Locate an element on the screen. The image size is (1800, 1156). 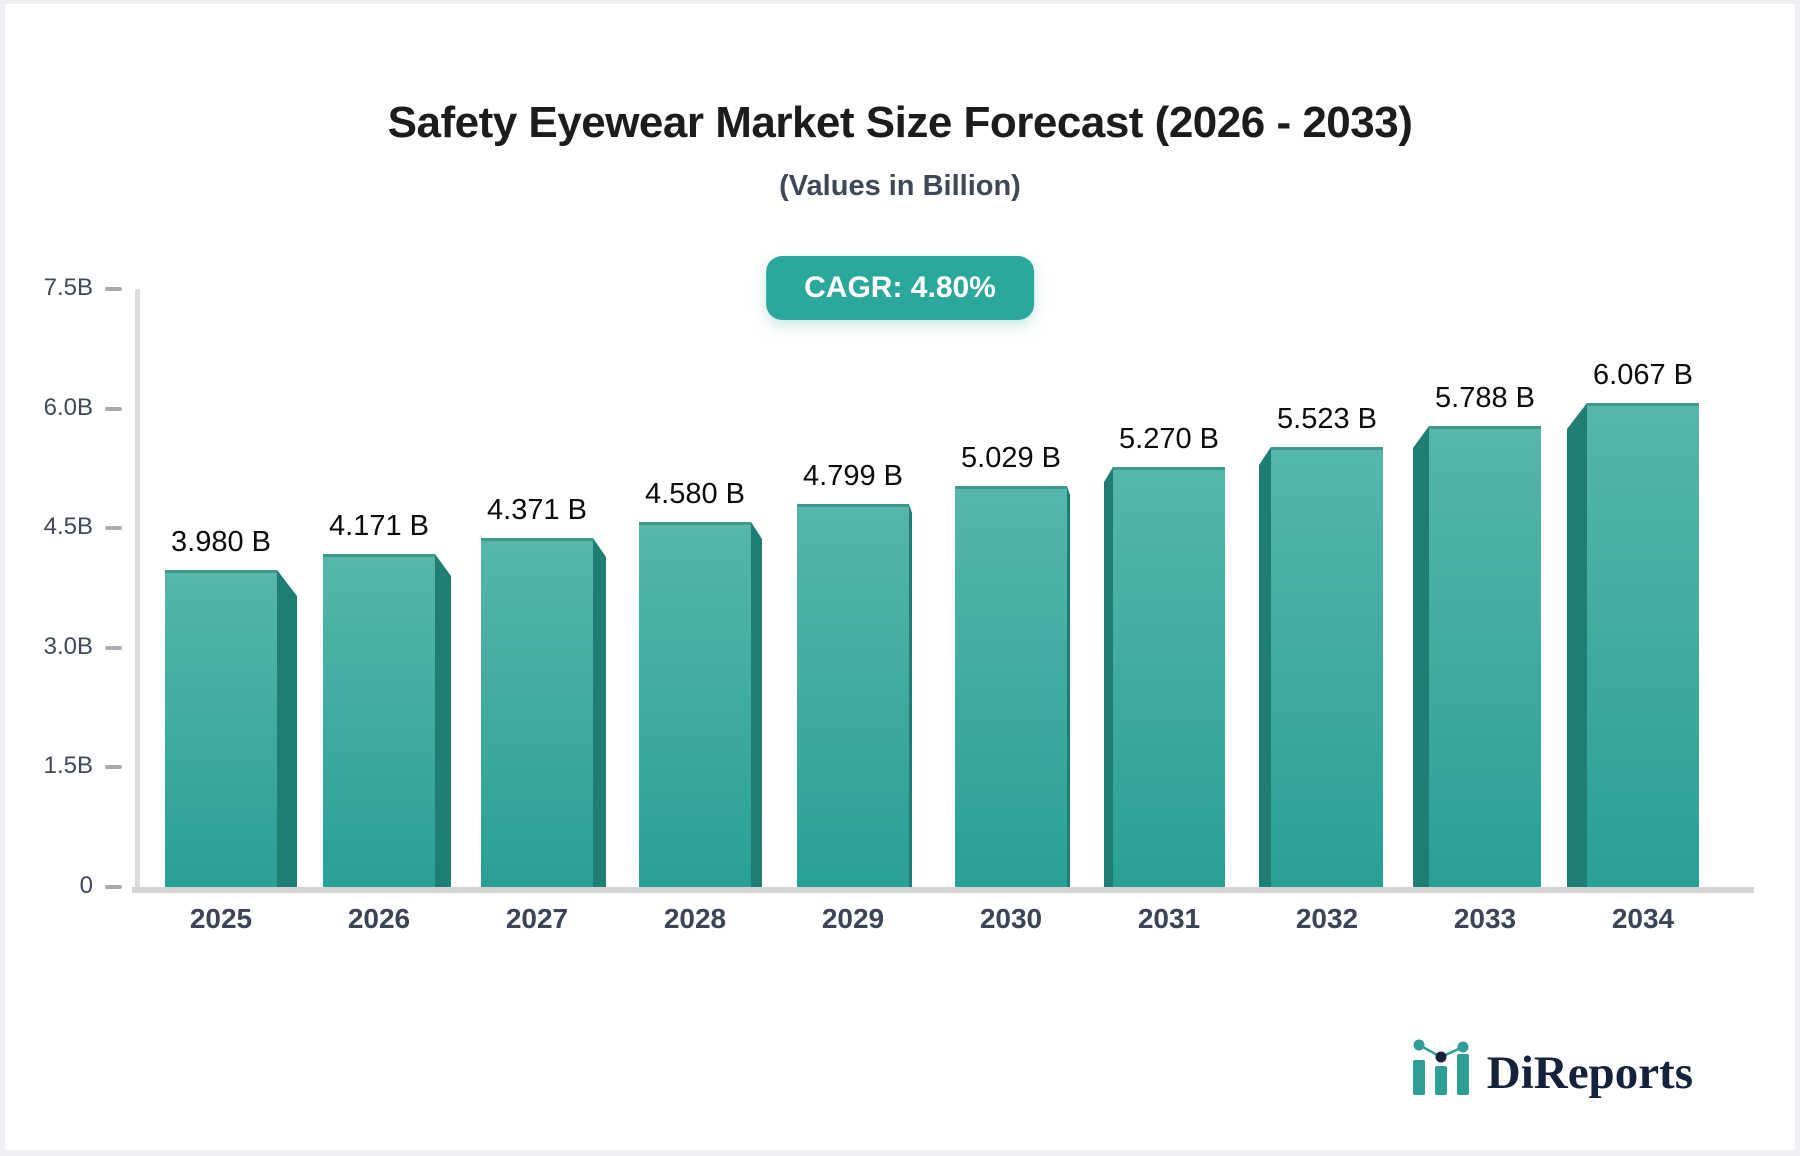
y-tick-label: 1.5B is located at coordinates (68, 765).